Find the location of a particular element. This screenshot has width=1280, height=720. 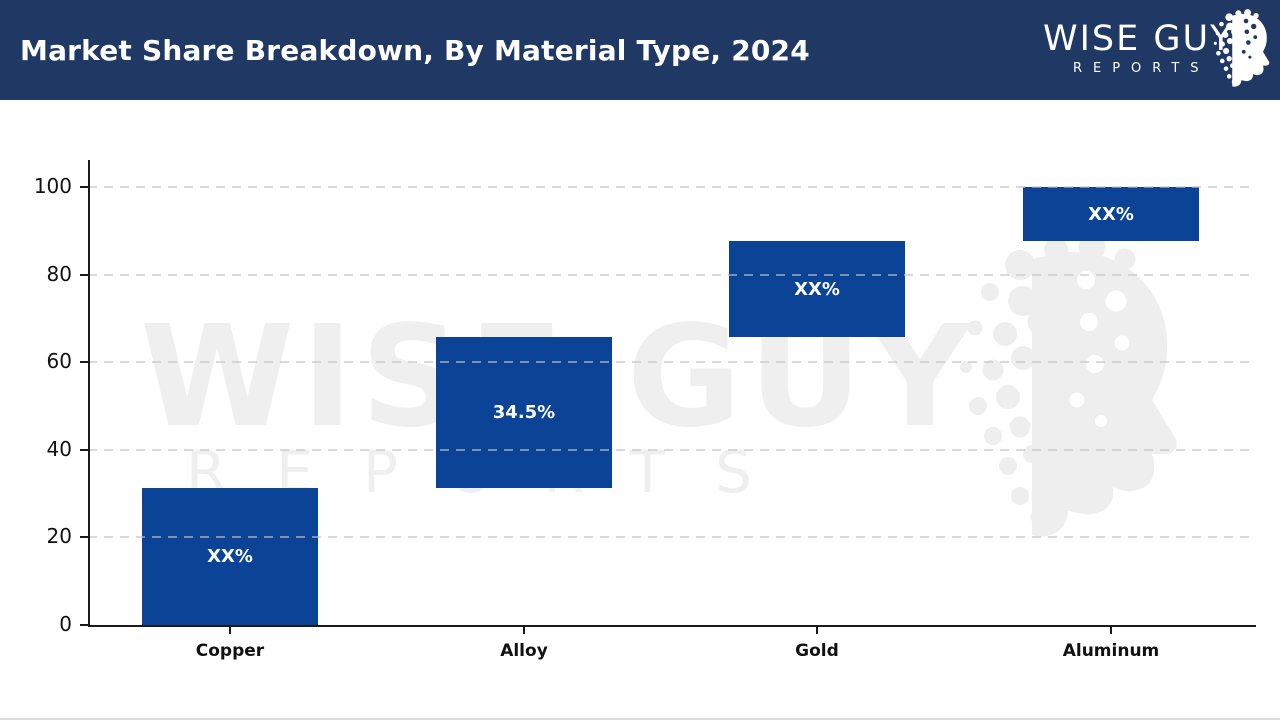

bar-gold: XX% is located at coordinates (817, 289).